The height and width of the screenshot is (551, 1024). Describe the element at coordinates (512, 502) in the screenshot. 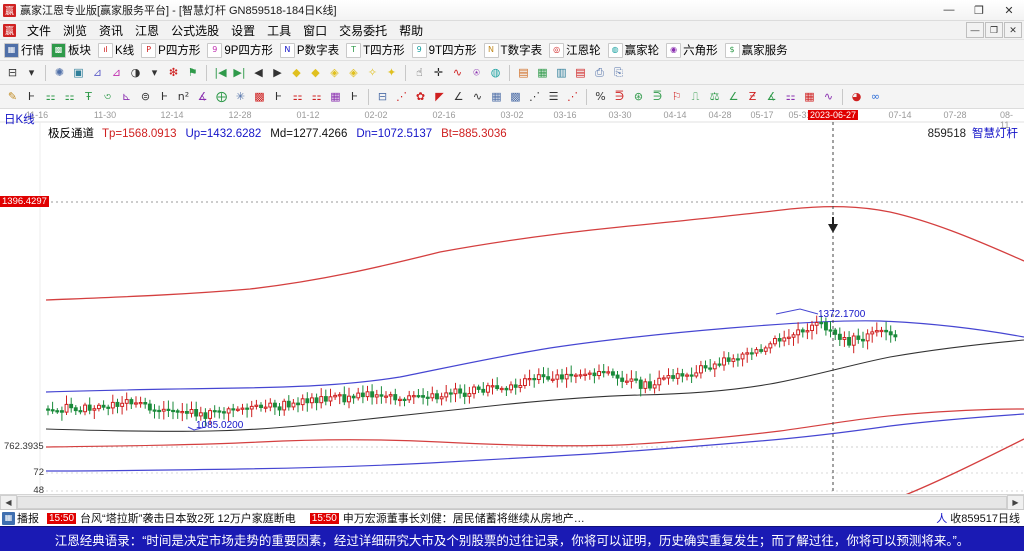

I see `scrollbar-thumb` at that location.